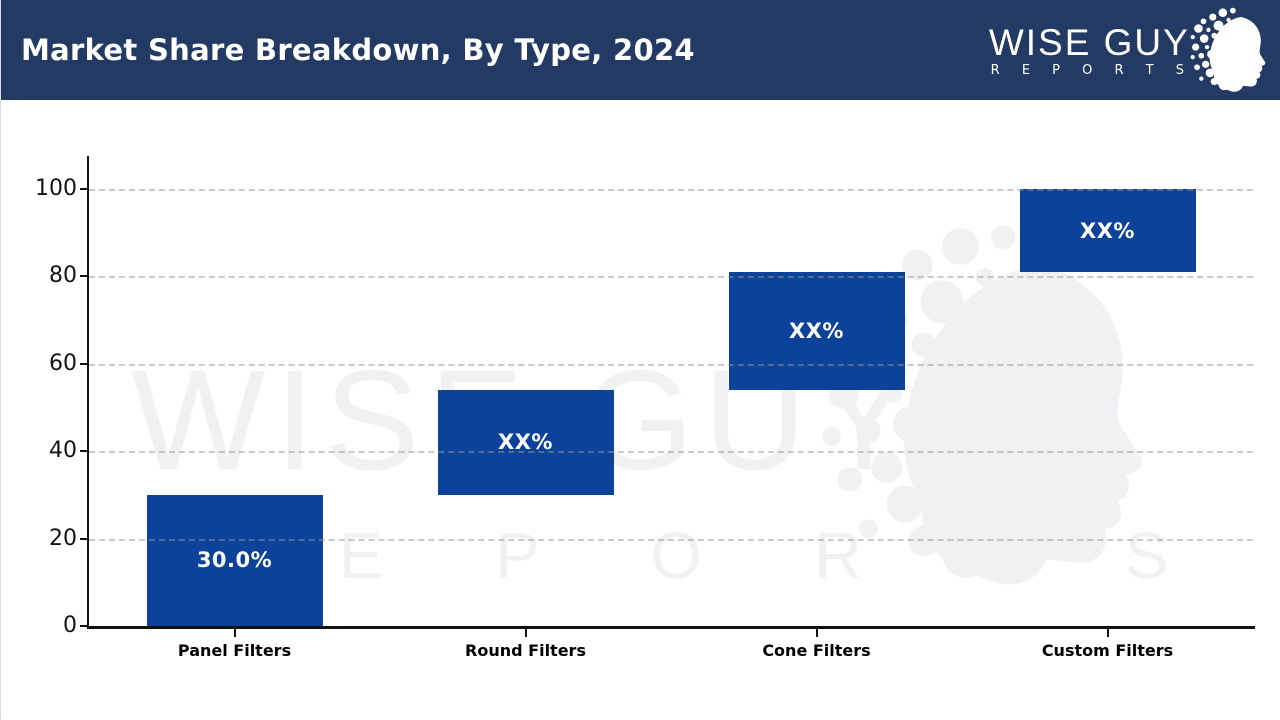 Image resolution: width=1280 pixels, height=720 pixels. Describe the element at coordinates (234, 650) in the screenshot. I see `category-label-panel-filters: Panel Filters` at that location.